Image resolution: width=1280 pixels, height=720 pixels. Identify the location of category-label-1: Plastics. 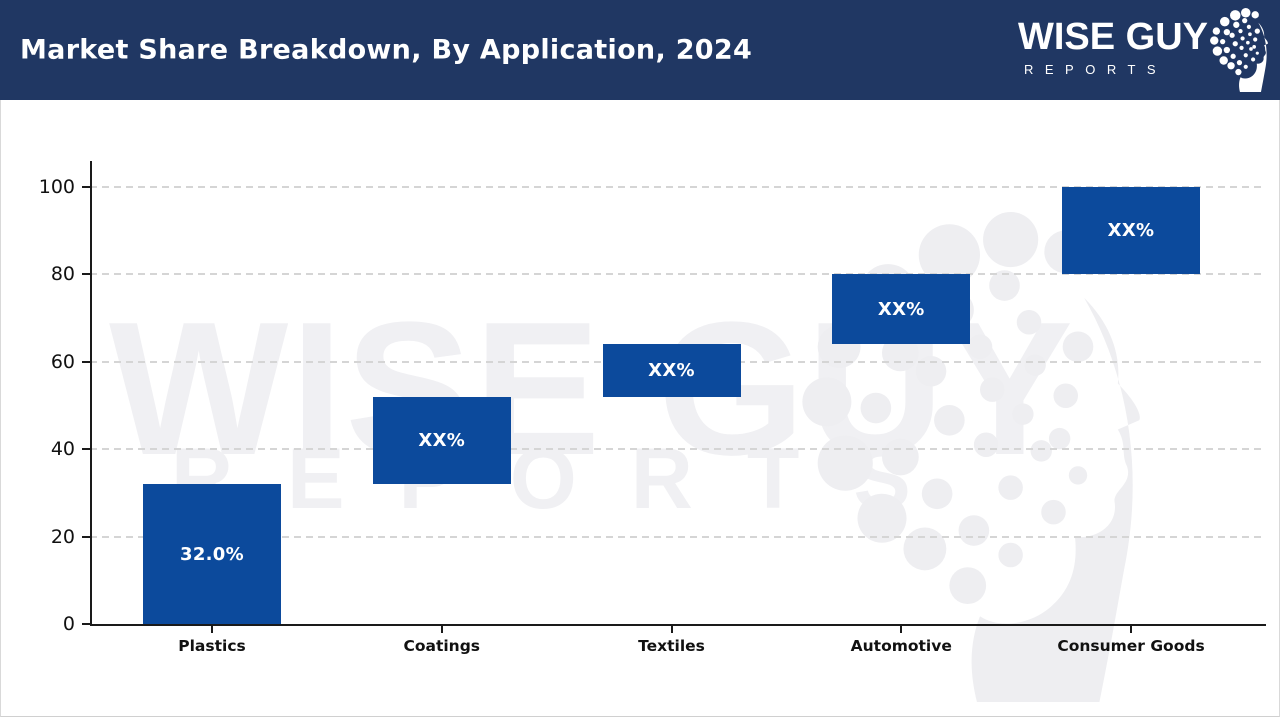
(212, 646).